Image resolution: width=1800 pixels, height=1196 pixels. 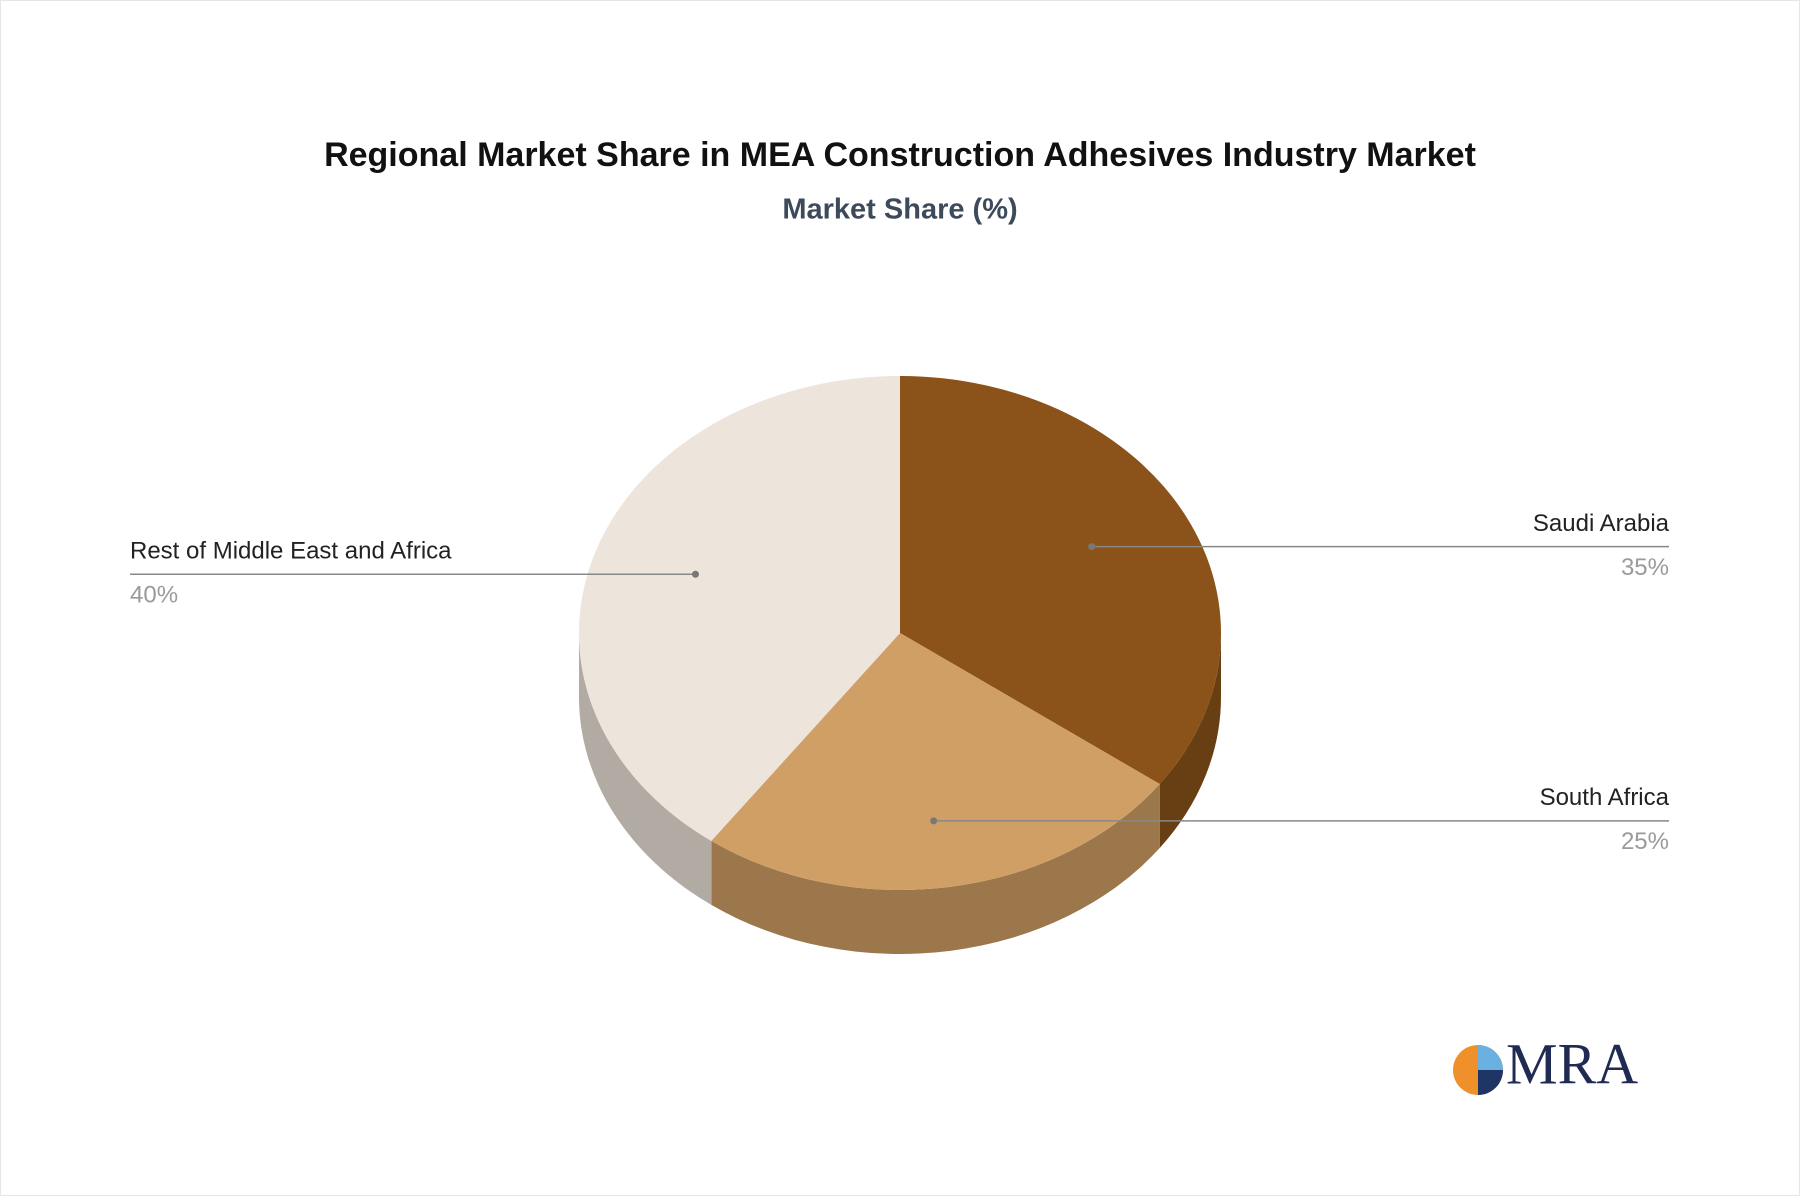 I want to click on slice-label: Rest of Middle East and Africa, so click(x=291, y=551).